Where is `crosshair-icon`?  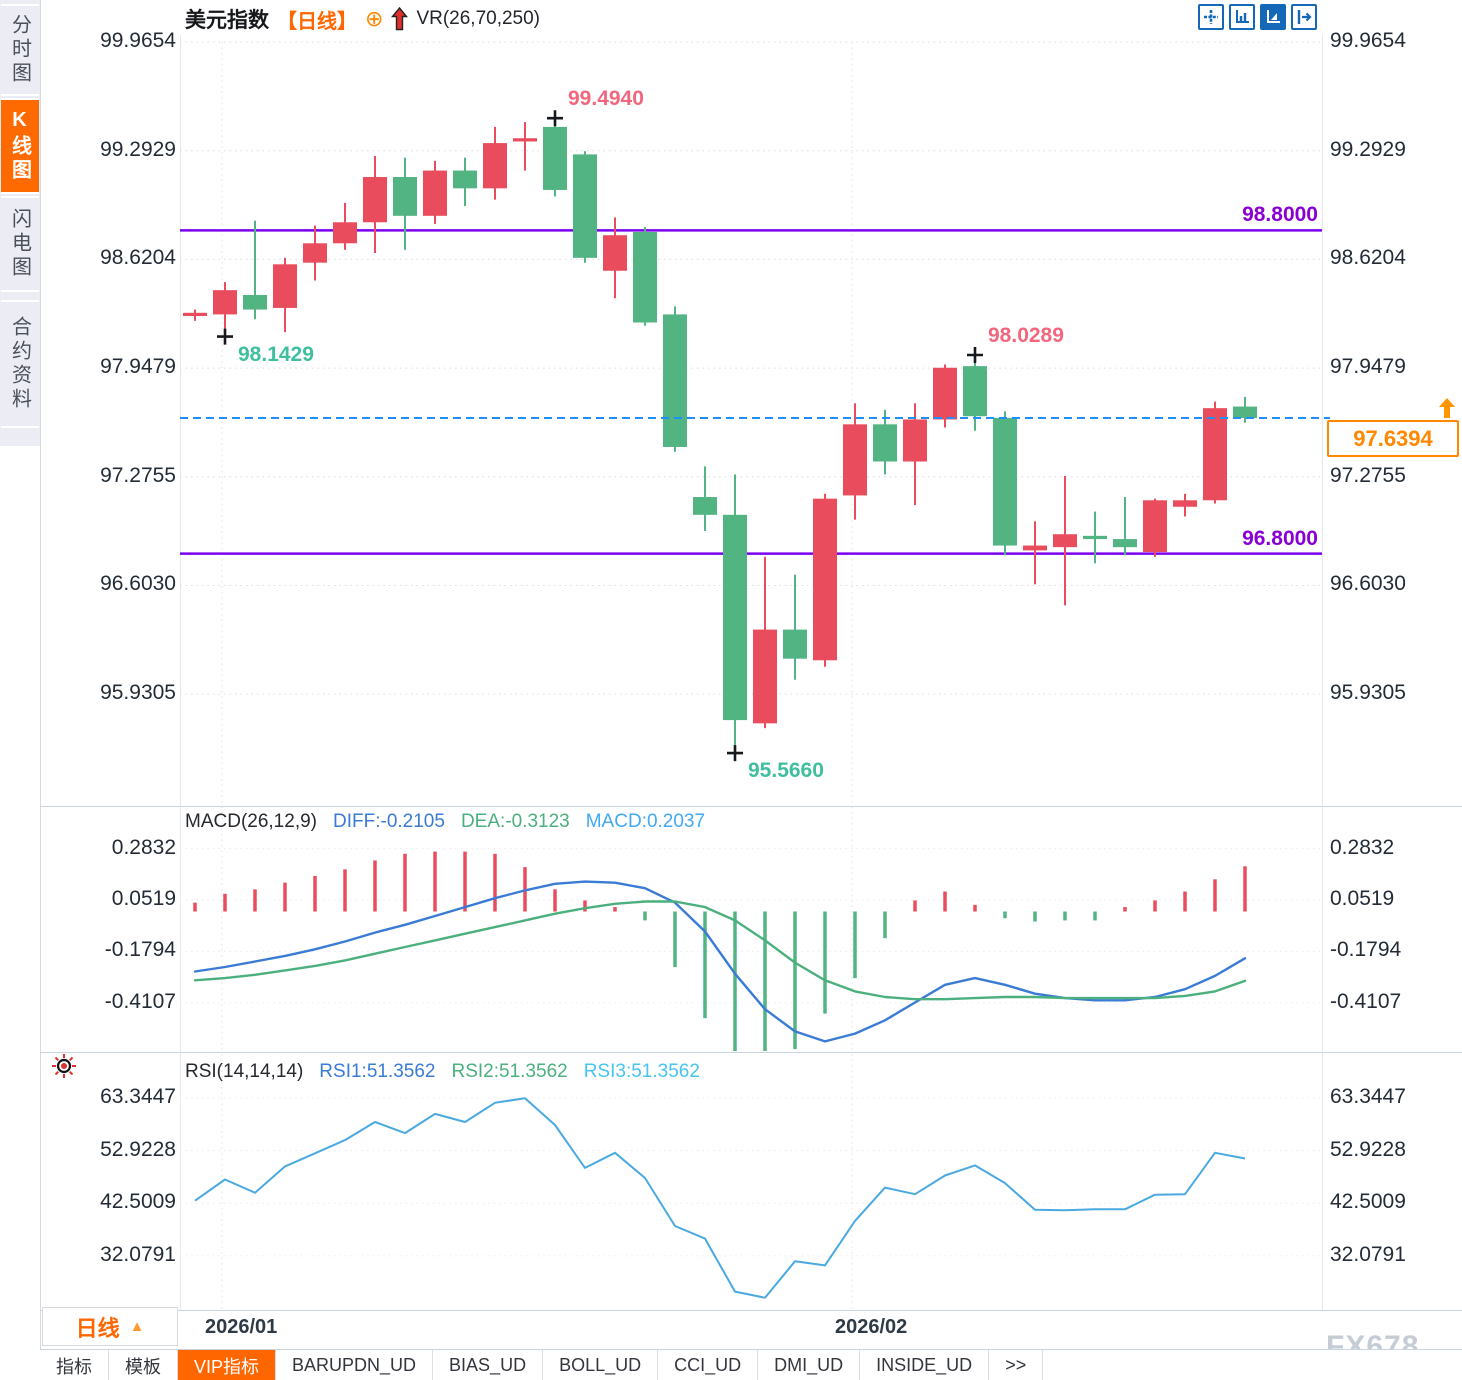 crosshair-icon is located at coordinates (1211, 17).